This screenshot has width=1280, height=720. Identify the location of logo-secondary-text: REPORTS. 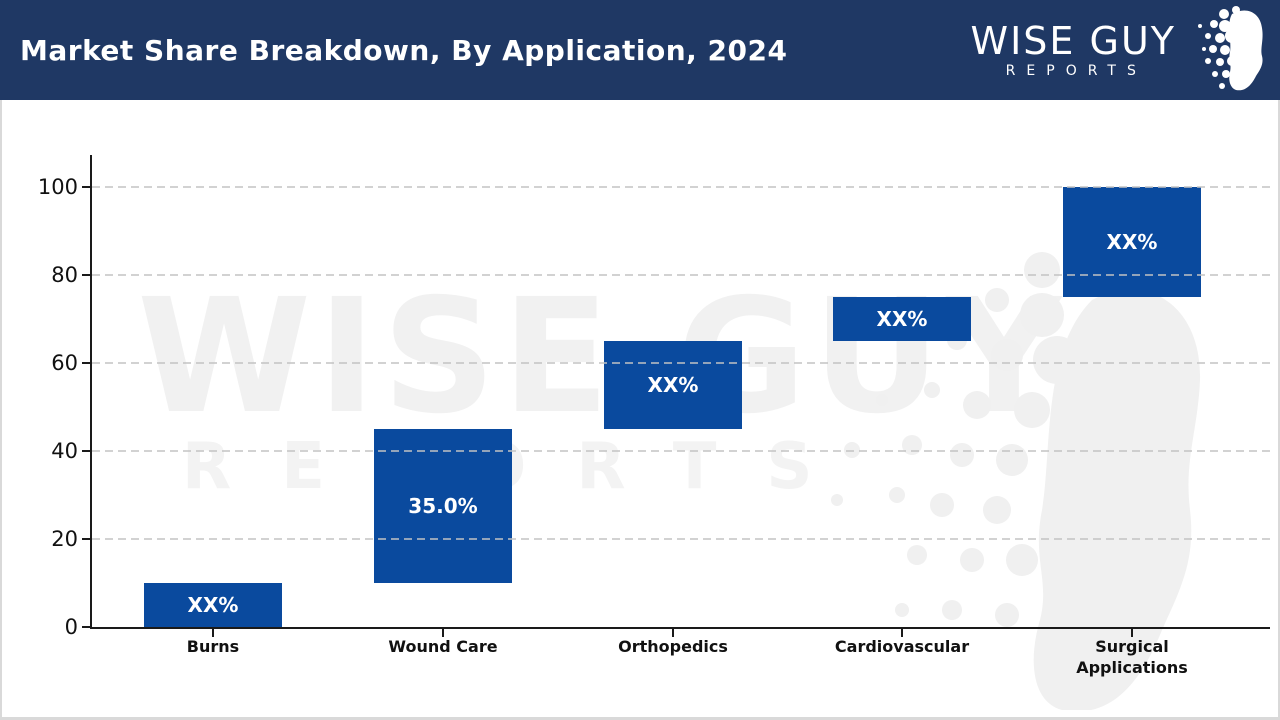
(1076, 71).